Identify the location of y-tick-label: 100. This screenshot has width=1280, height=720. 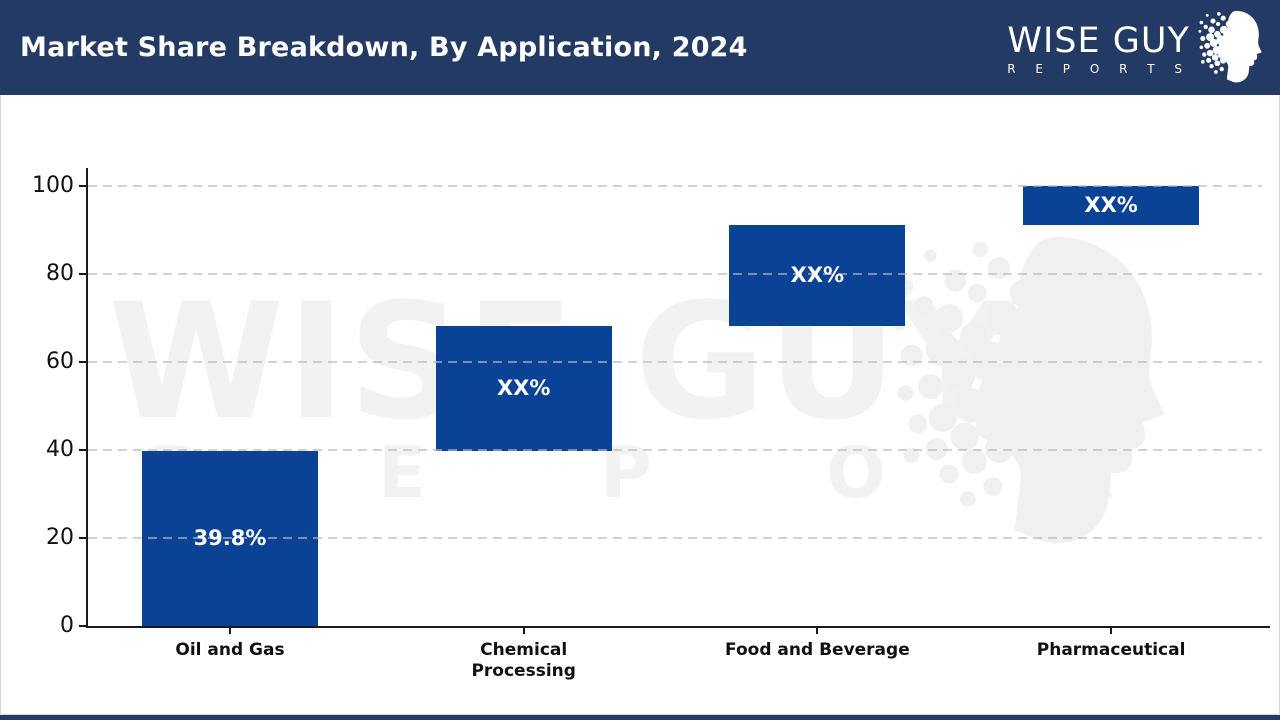
(53, 185).